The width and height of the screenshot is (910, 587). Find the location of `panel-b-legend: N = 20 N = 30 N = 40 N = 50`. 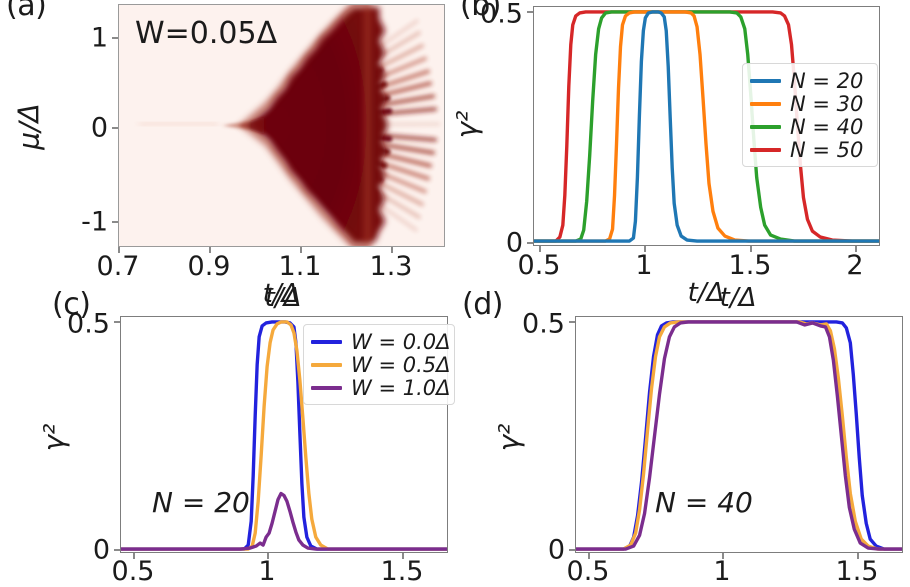

panel-b-legend: N = 20 N = 30 N = 40 N = 50 is located at coordinates (810, 115).